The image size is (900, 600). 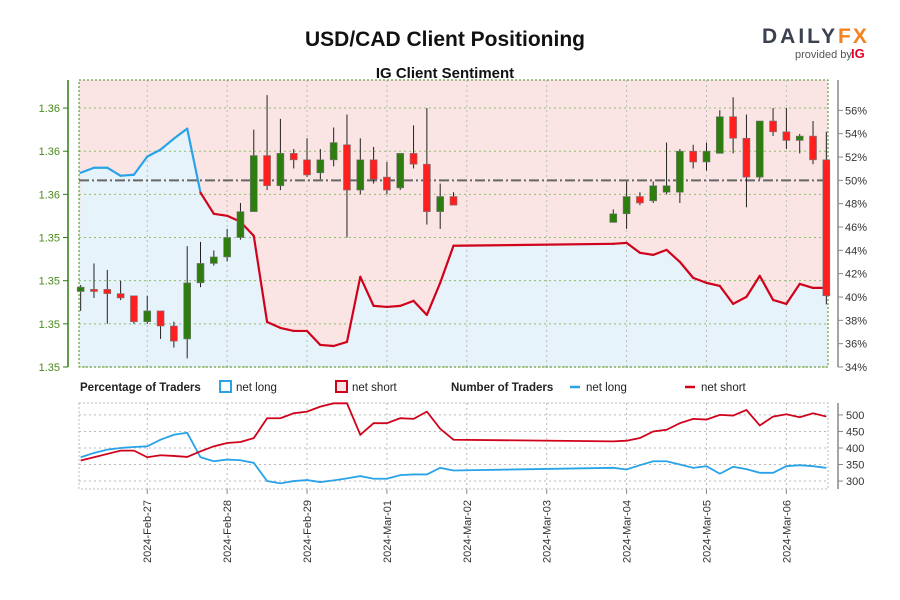 I want to click on date-tick-label: 2024-Mar-06, so click(x=787, y=531).